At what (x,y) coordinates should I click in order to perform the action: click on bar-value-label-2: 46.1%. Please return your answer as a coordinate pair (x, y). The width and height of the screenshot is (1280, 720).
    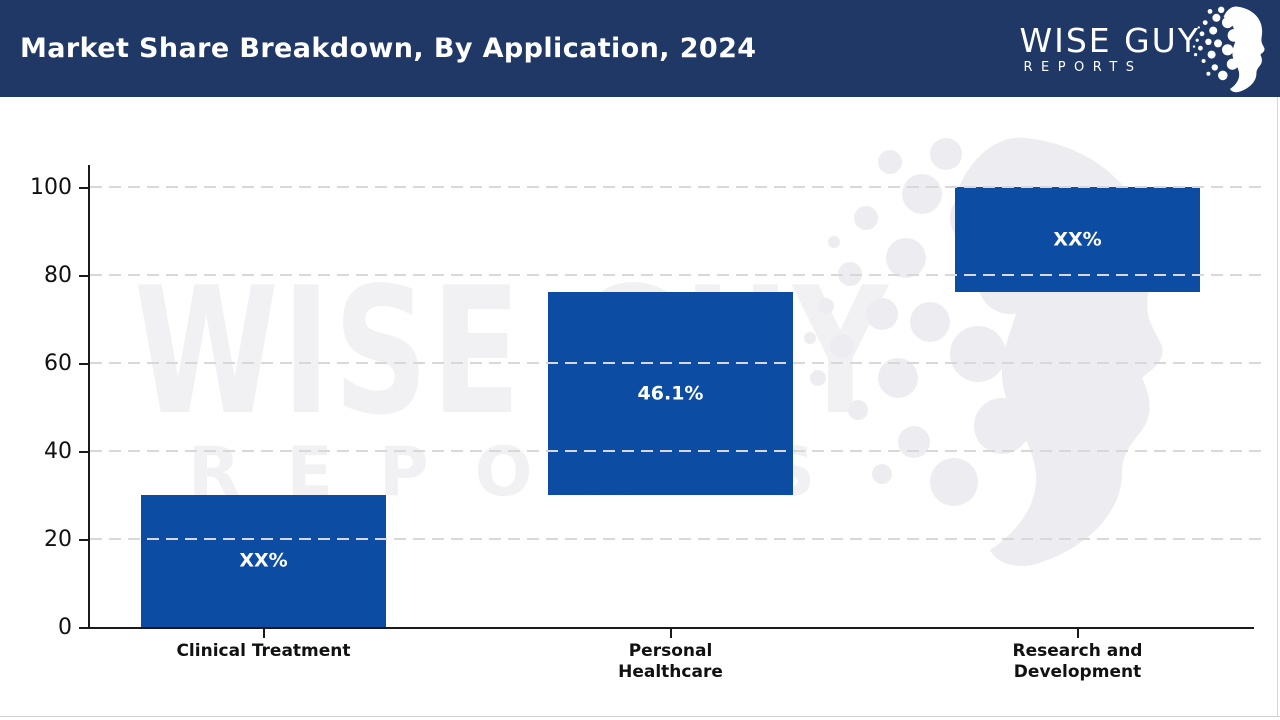
    Looking at the image, I should click on (670, 393).